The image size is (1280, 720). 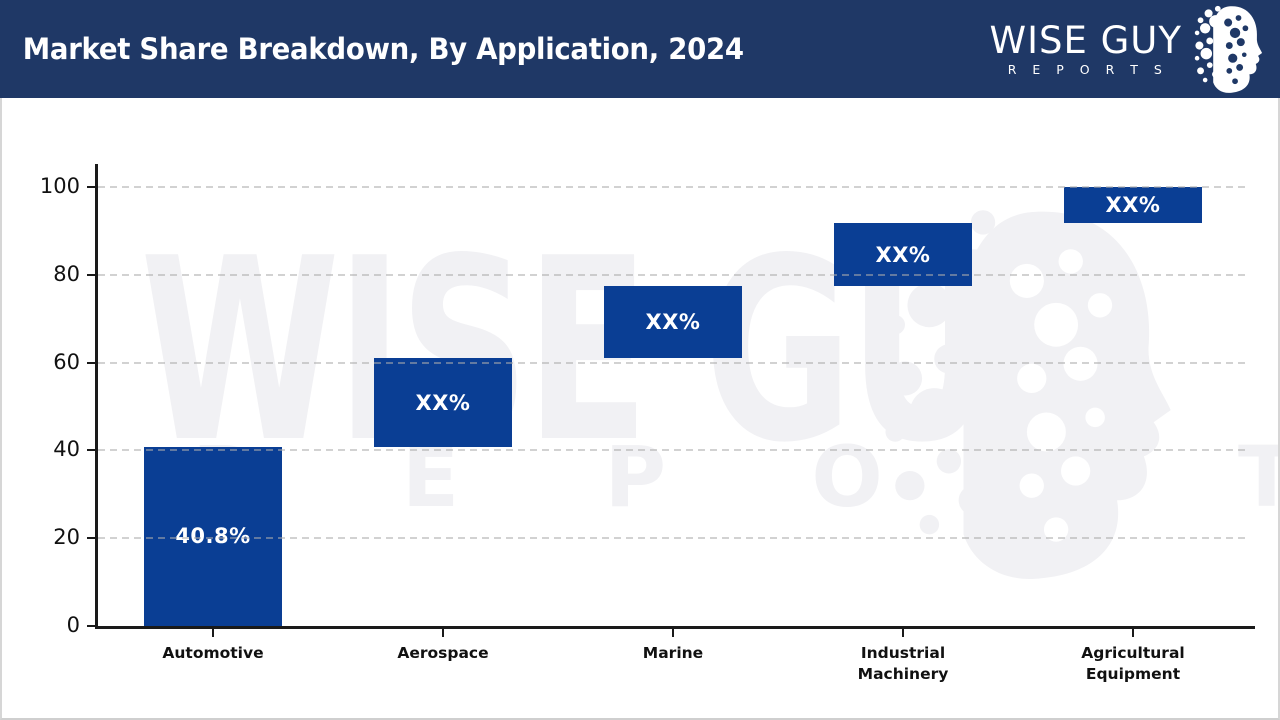 What do you see at coordinates (66, 537) in the screenshot?
I see `y-tick-label-20: 20` at bounding box center [66, 537].